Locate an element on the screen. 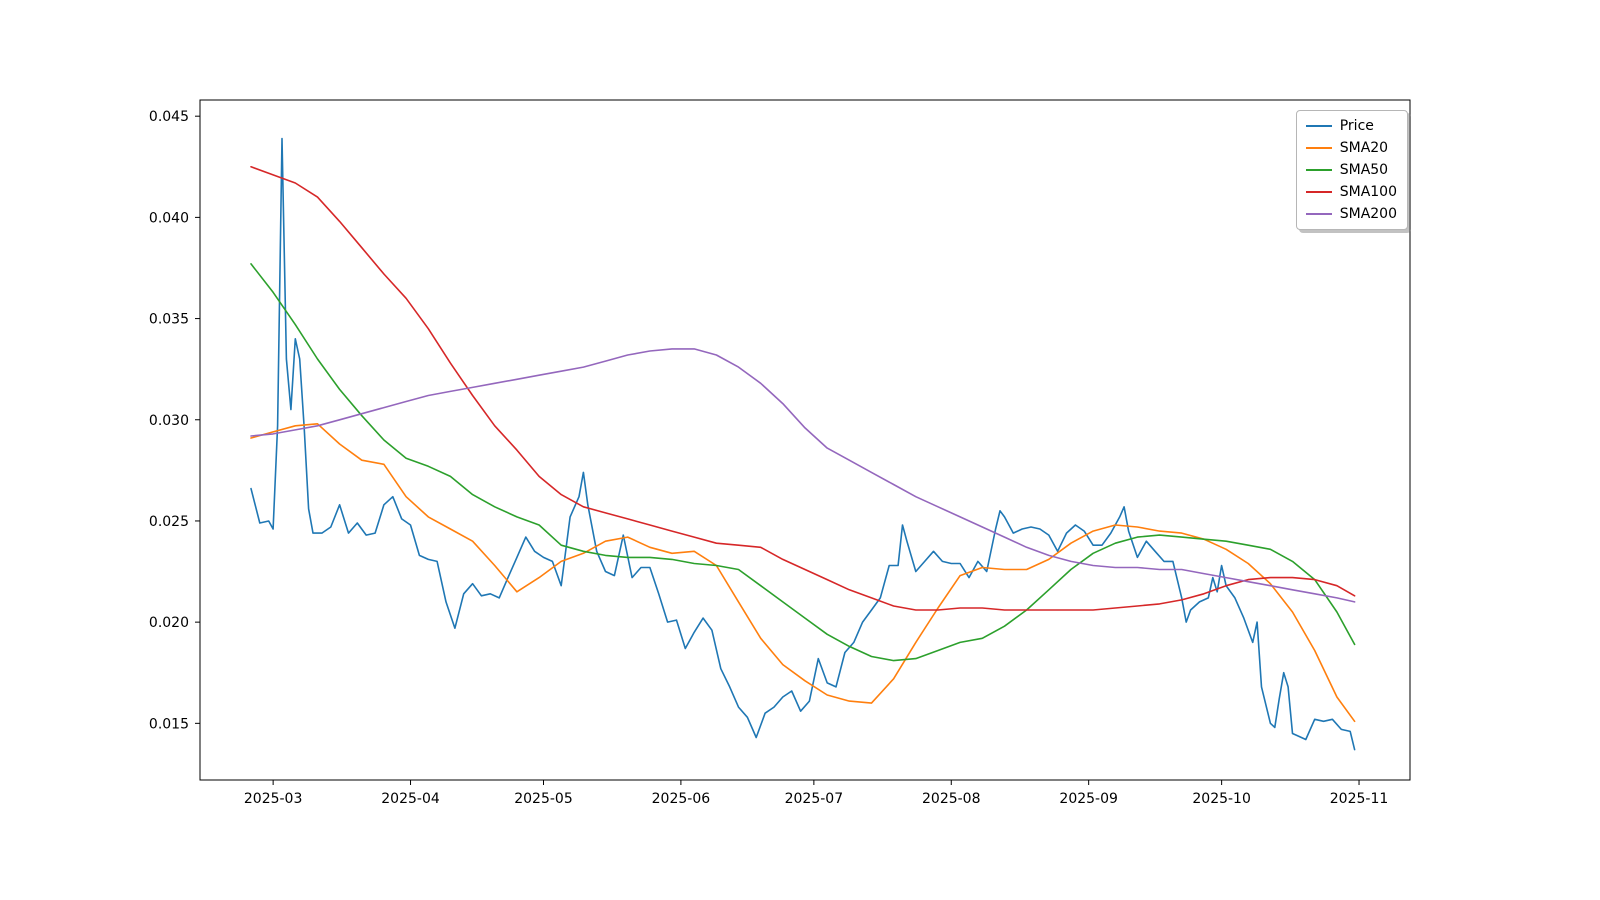 This screenshot has width=1600, height=900. legend-label: Price is located at coordinates (1356, 126).